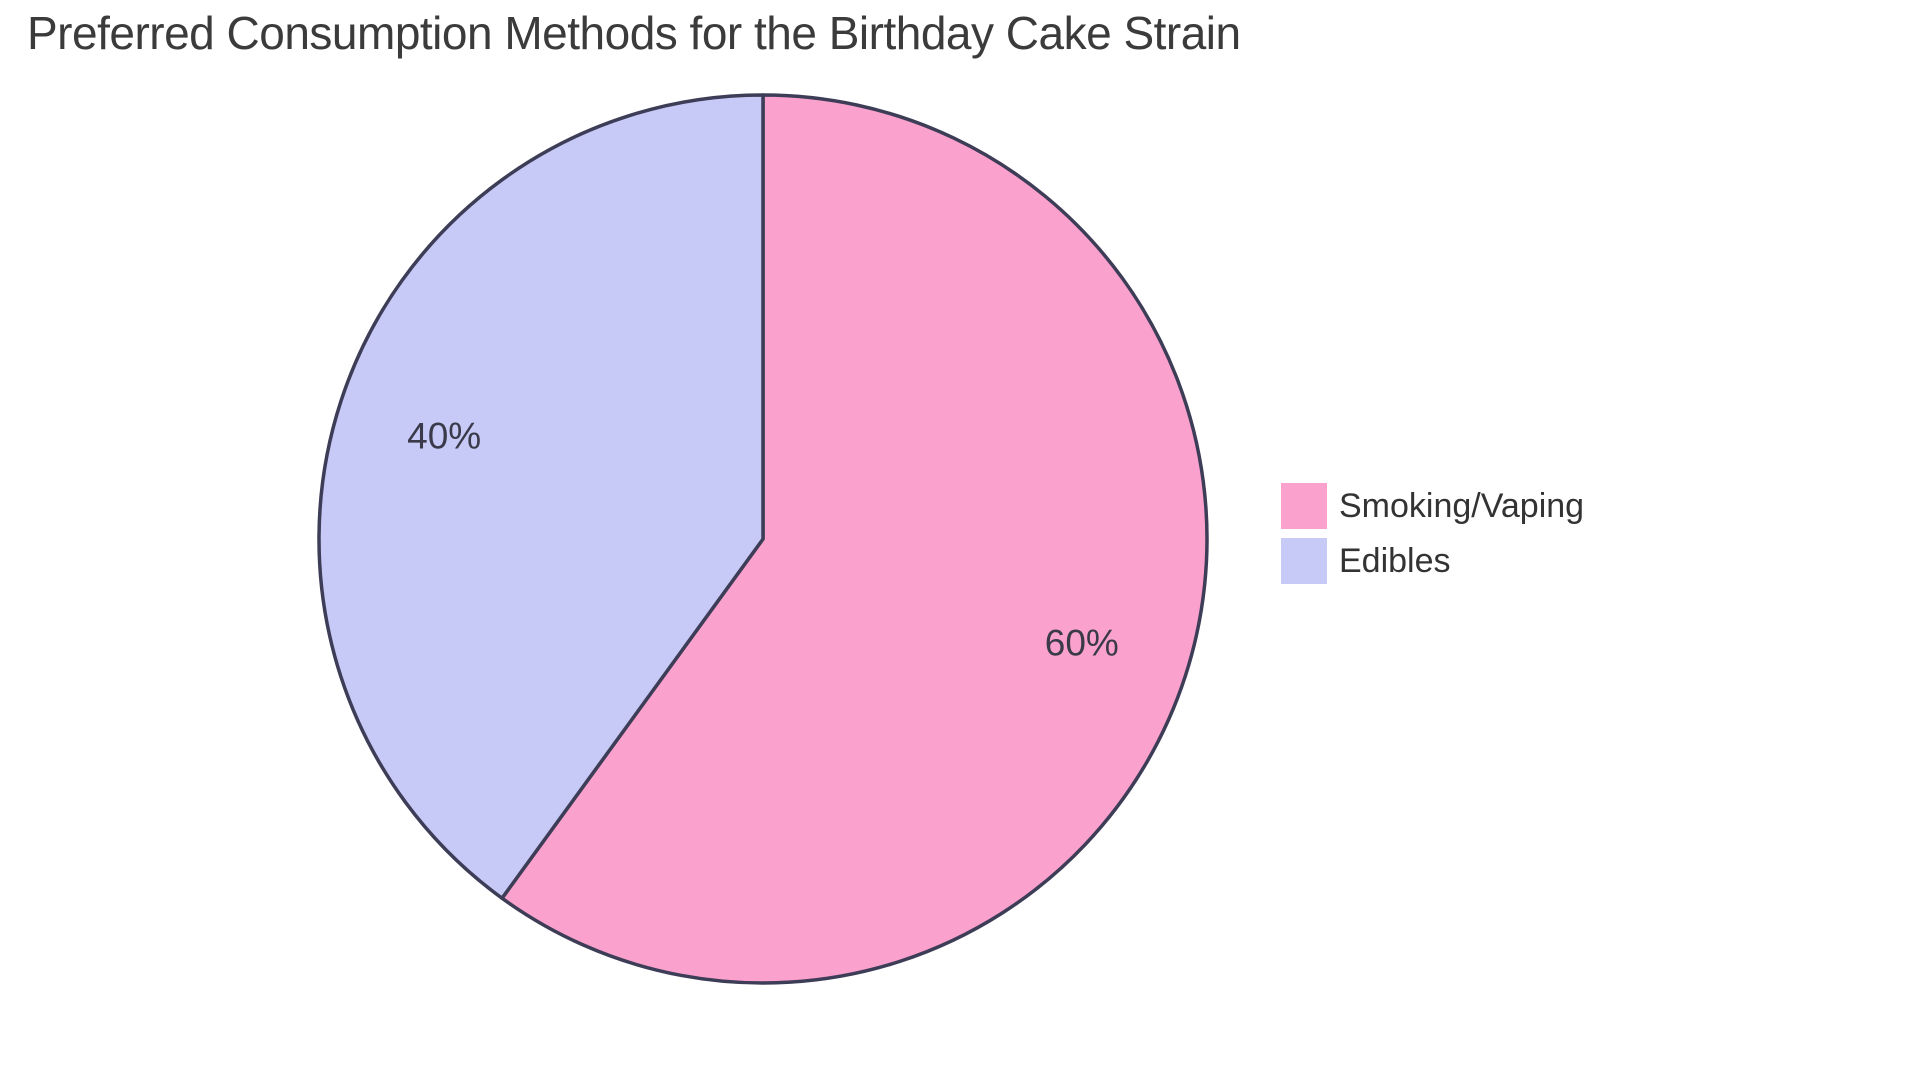 Image resolution: width=1920 pixels, height=1083 pixels. I want to click on pie-value-label-edibles: 40%, so click(444, 435).